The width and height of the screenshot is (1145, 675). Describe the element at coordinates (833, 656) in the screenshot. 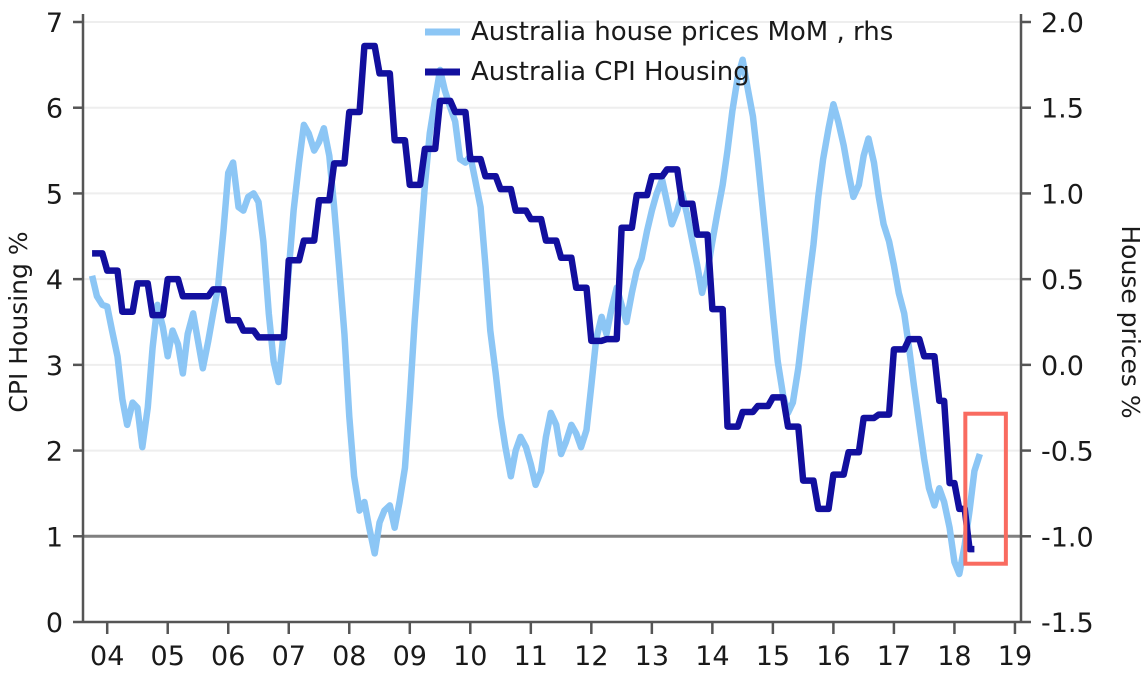

I see `svg-text: 16` at that location.